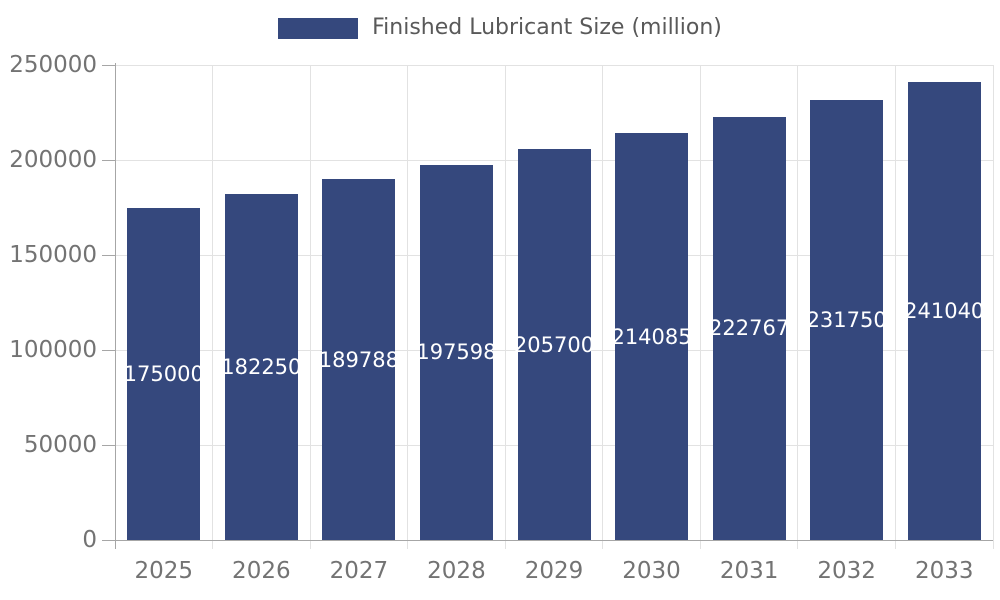  I want to click on x-tick-label: 2025, so click(164, 571).